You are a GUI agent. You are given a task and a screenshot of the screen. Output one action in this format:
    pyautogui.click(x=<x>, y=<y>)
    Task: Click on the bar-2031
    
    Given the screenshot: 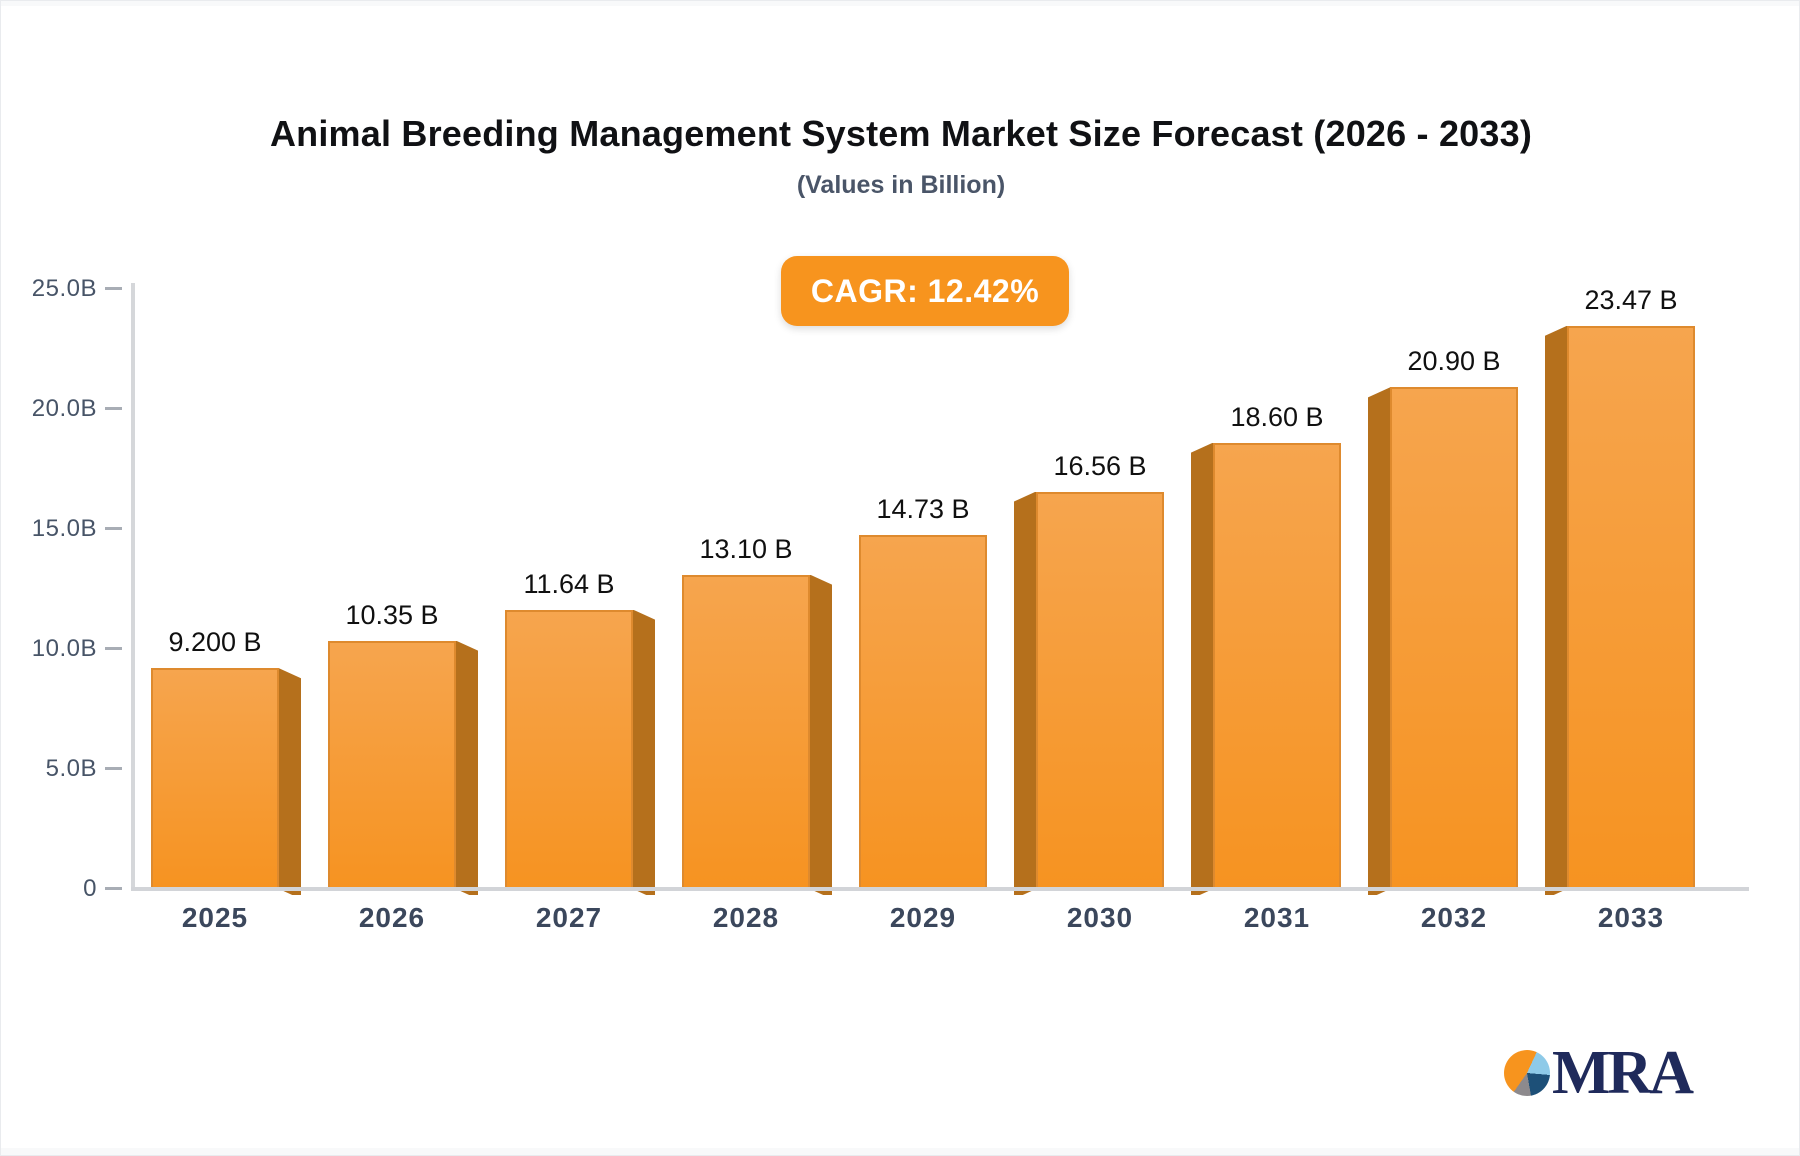 What is the action you would take?
    pyautogui.click(x=1277, y=665)
    